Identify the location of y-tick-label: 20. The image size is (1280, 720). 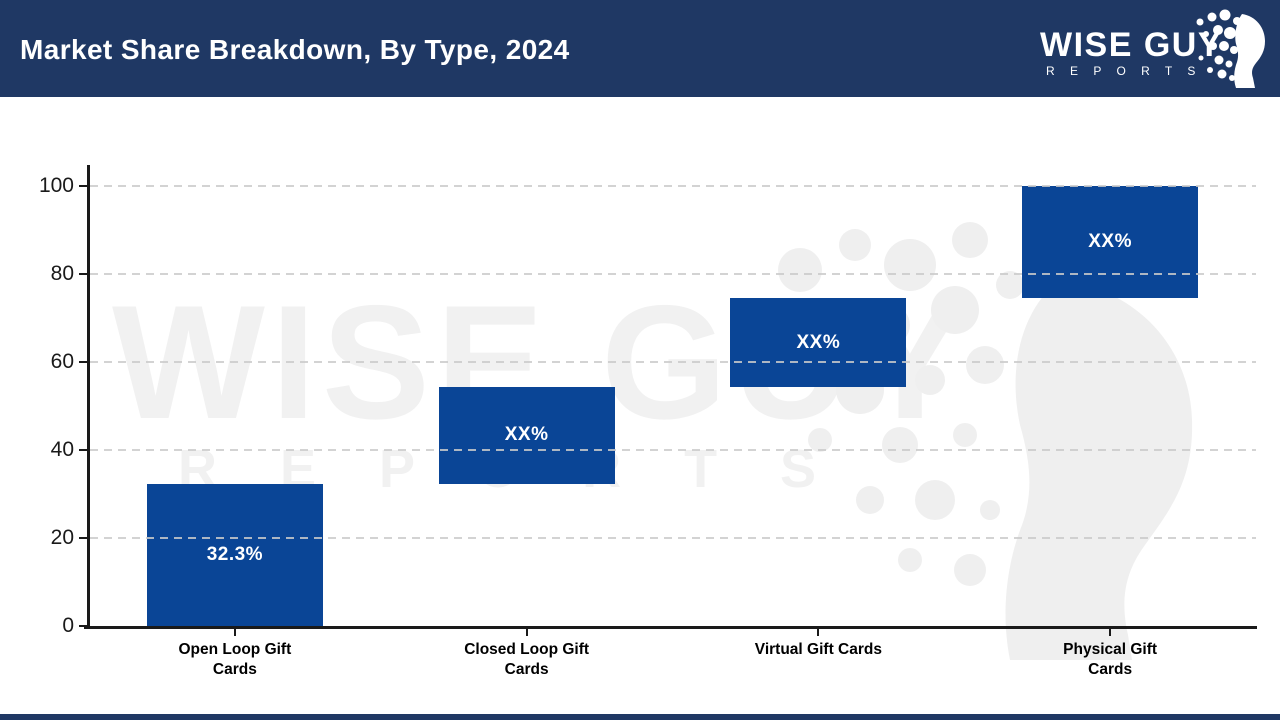
(62, 537).